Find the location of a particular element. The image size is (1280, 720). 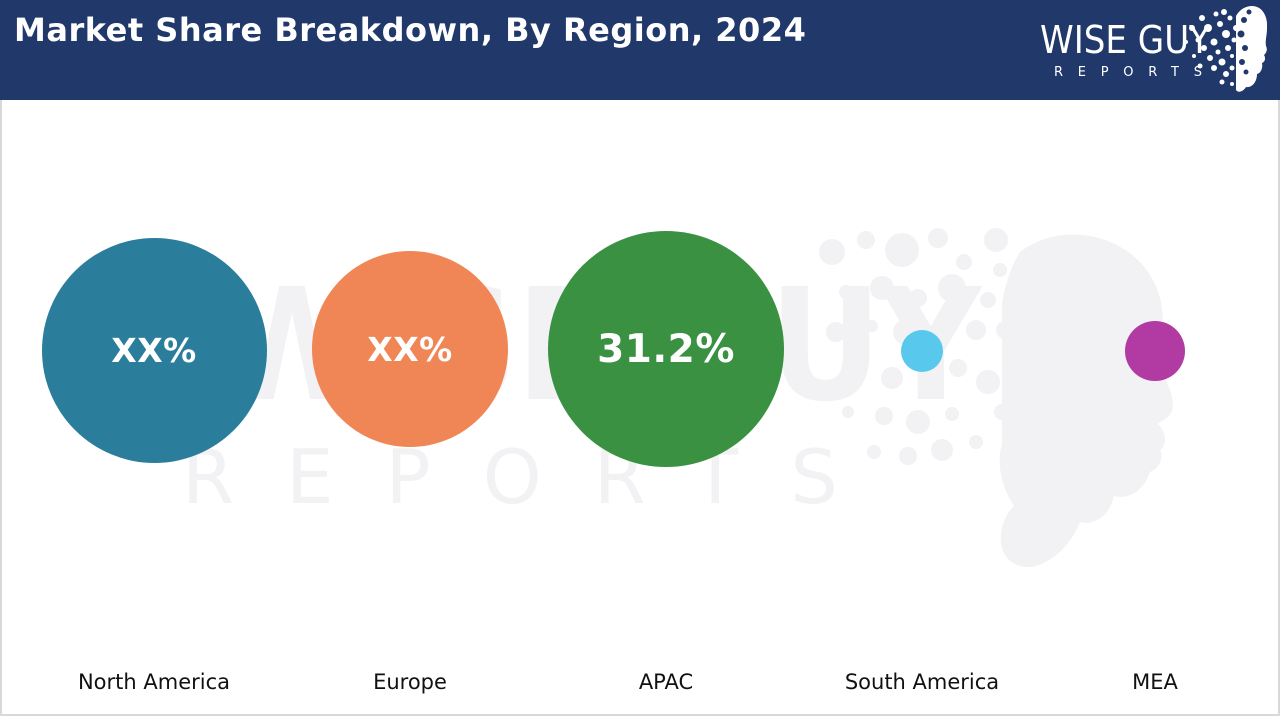

chart-title: Market Share Breakdown, By Region, 2024 is located at coordinates (410, 30).